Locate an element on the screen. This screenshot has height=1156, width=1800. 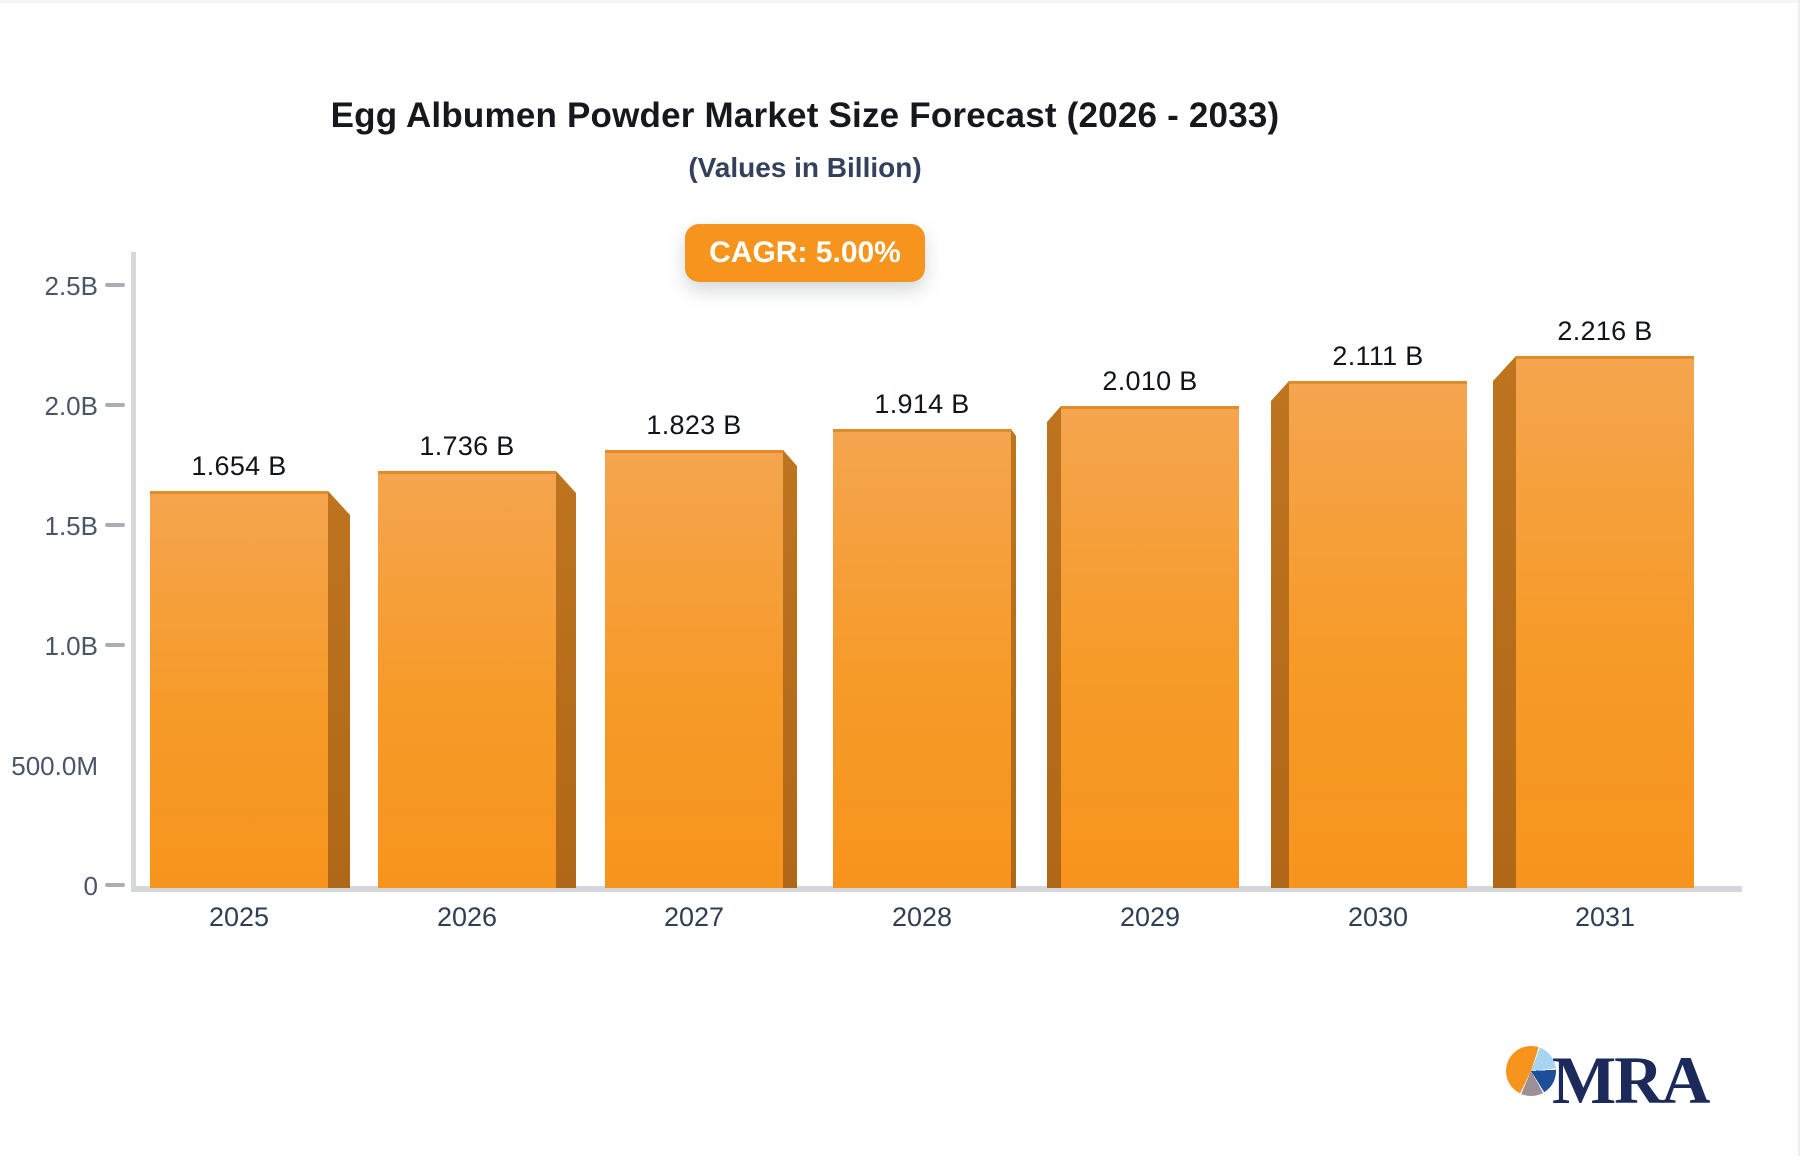
x-axis-label: 2025 is located at coordinates (239, 917).